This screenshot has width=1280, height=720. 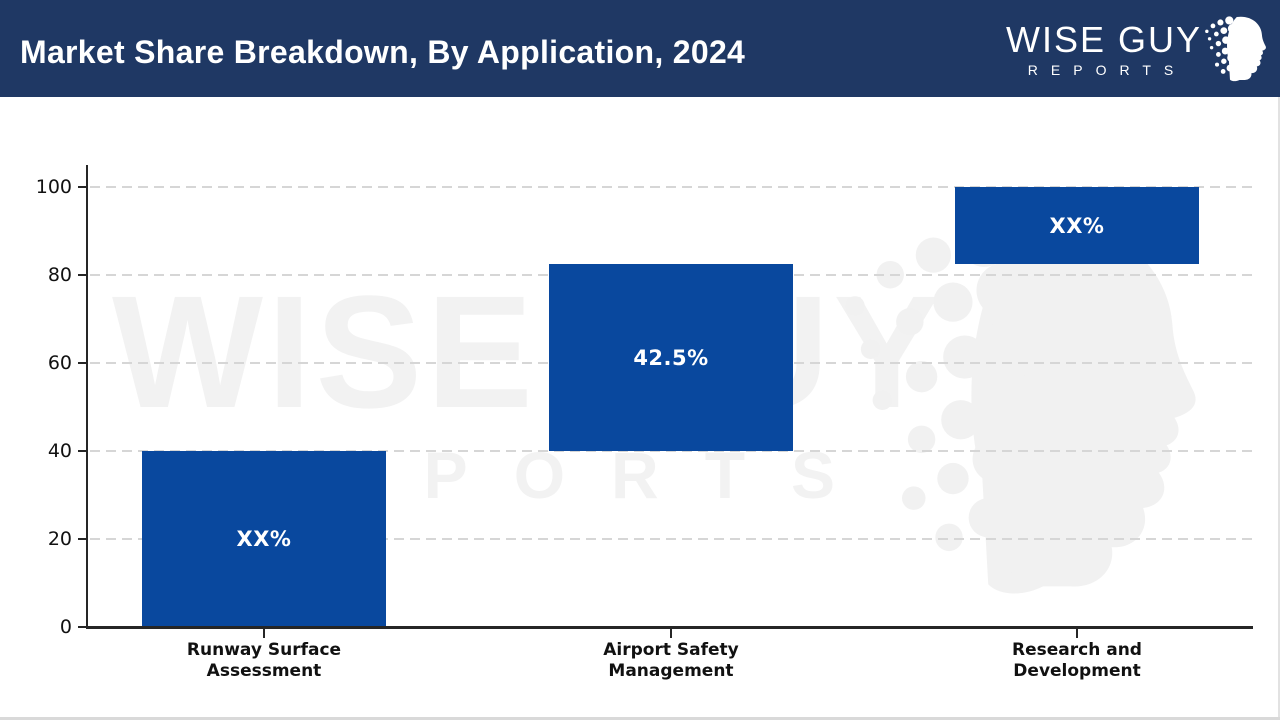 I want to click on y-tick-label-100: 100, so click(x=53, y=187).